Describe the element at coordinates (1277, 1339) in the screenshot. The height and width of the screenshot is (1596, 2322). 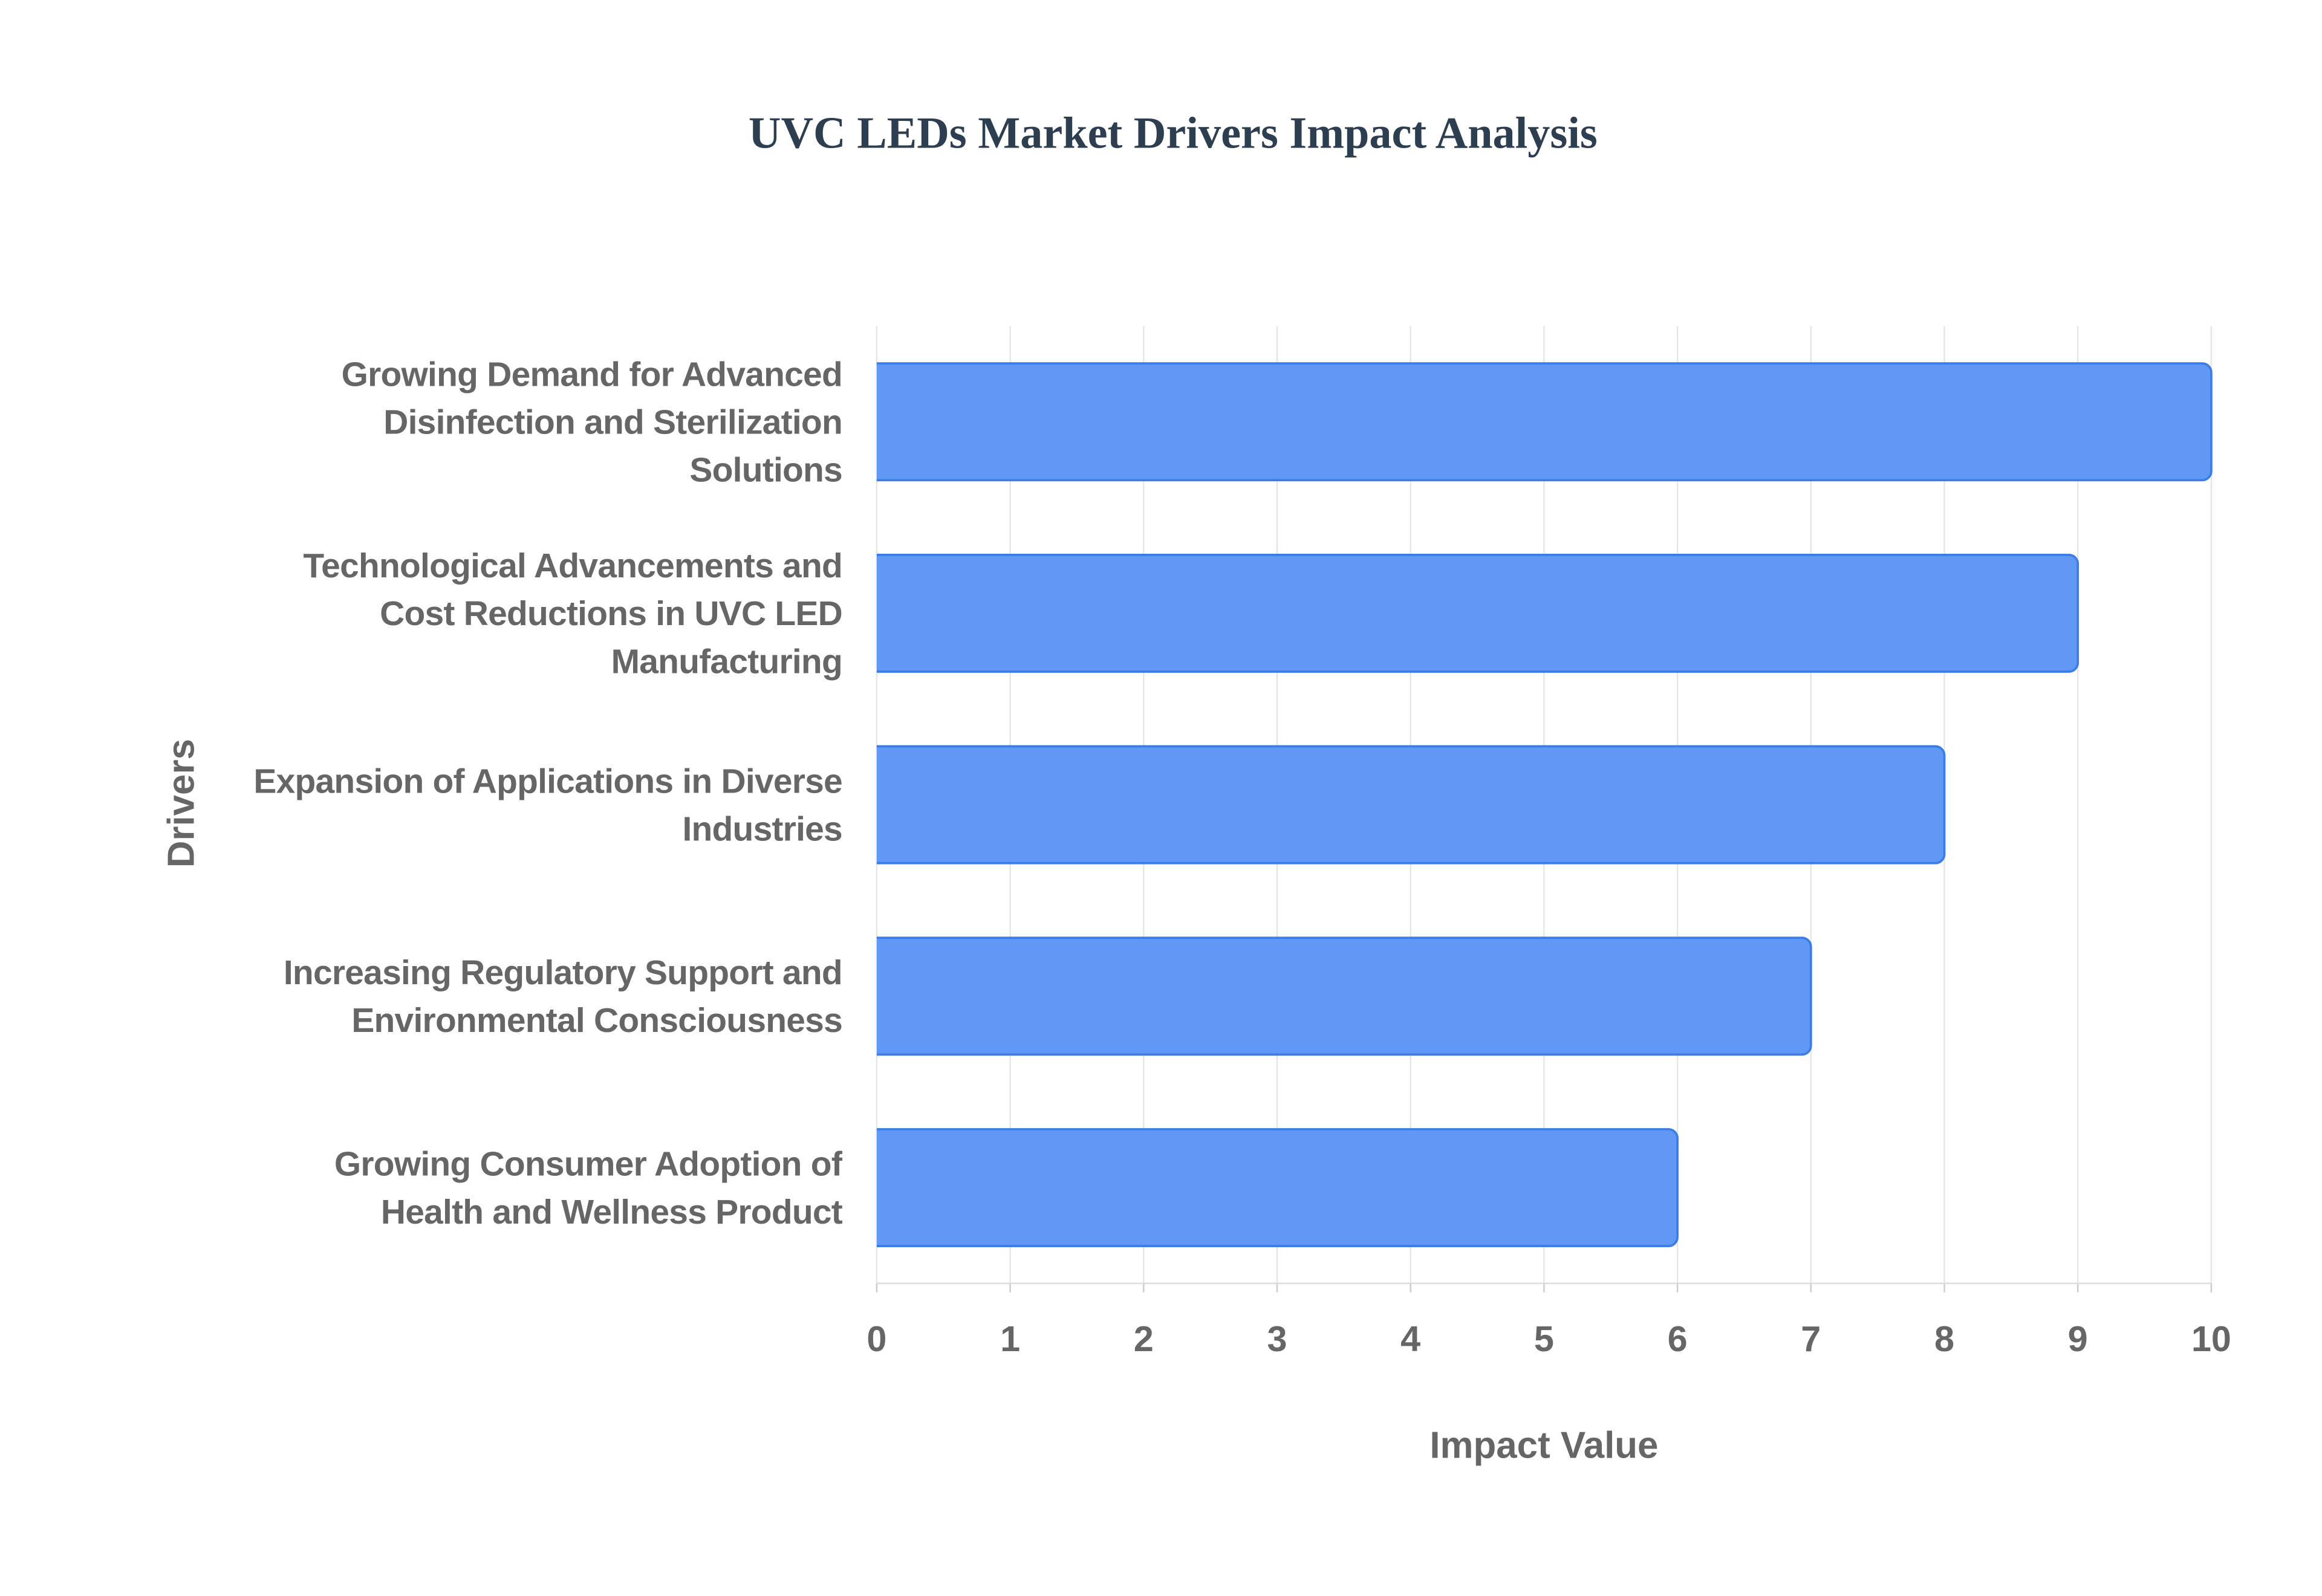
I see `x-tick-label: 3` at that location.